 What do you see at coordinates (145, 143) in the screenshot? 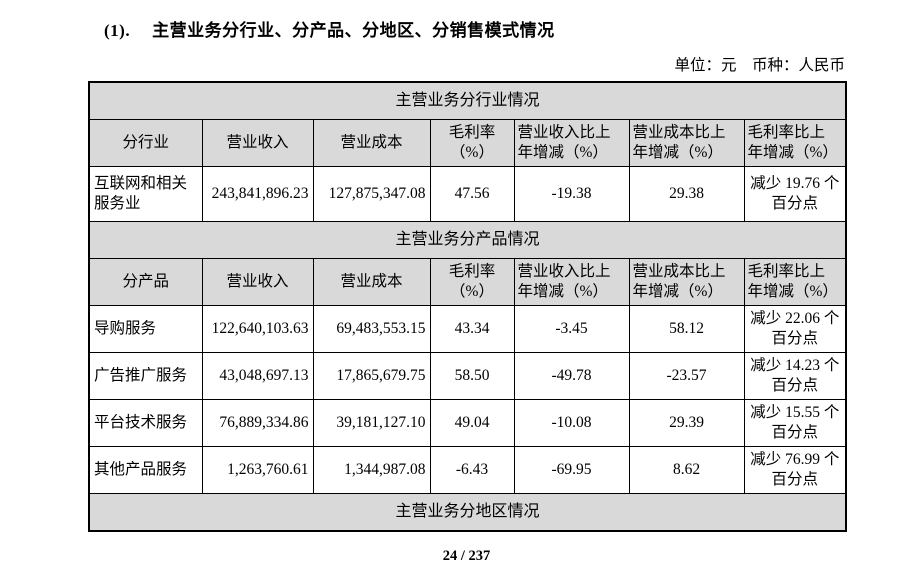
I see `col-header-industry: 分行业` at bounding box center [145, 143].